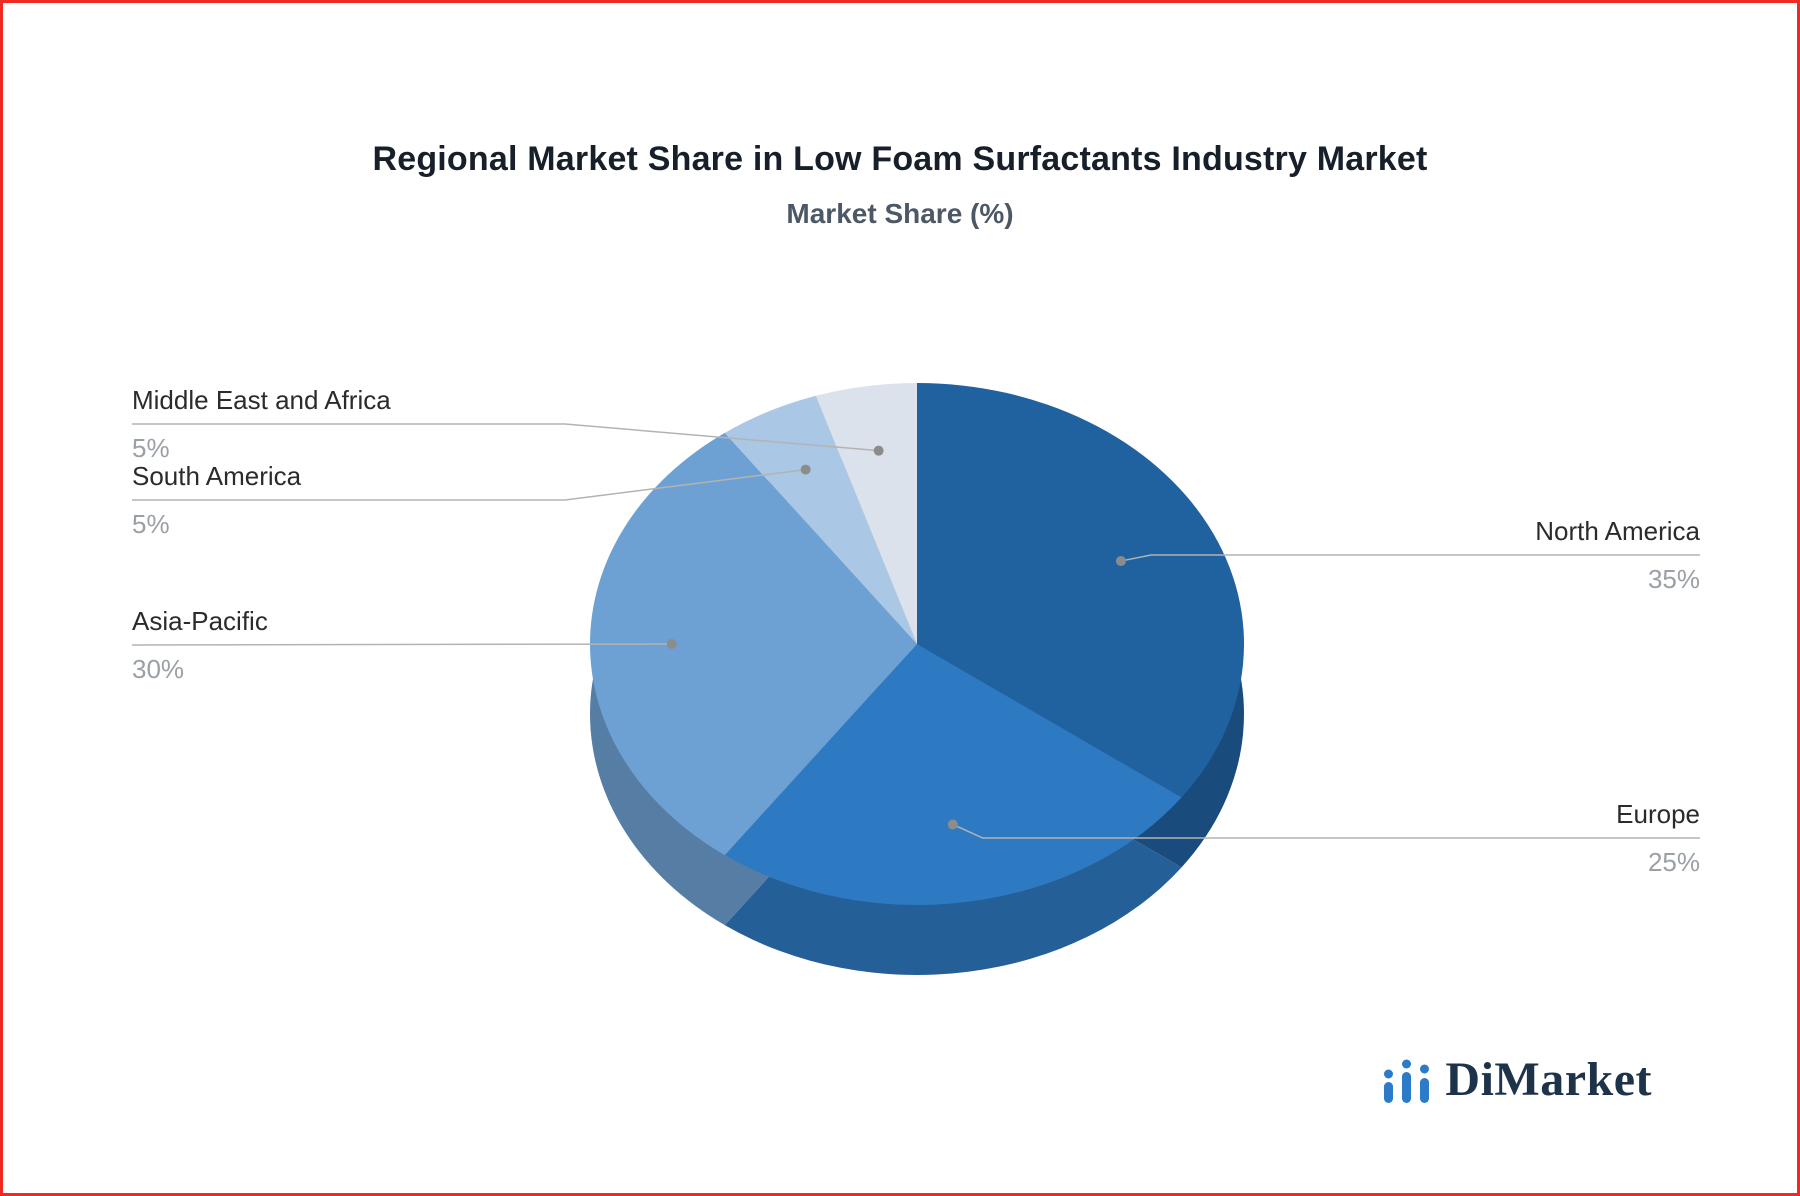 Image resolution: width=1800 pixels, height=1196 pixels. I want to click on chart-subtitle: Market Share (%), so click(900, 213).